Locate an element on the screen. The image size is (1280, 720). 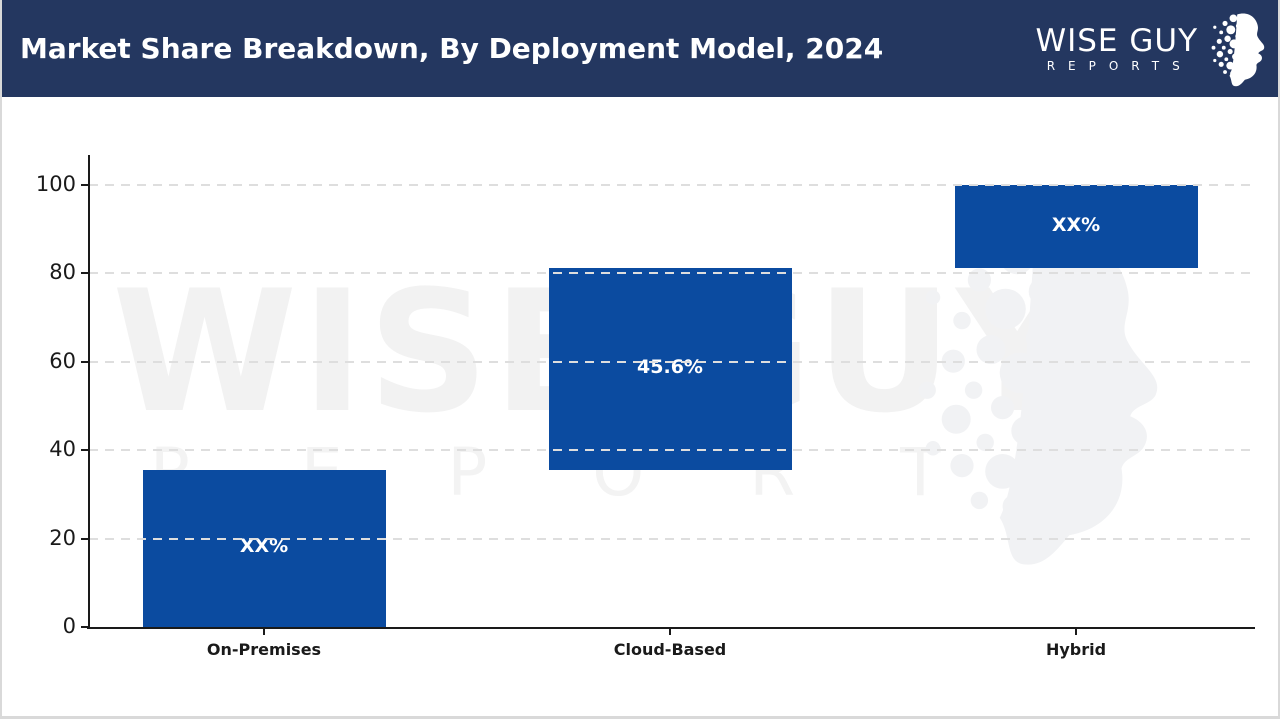
bar-value-label-on-premises: XX% is located at coordinates (264, 546).